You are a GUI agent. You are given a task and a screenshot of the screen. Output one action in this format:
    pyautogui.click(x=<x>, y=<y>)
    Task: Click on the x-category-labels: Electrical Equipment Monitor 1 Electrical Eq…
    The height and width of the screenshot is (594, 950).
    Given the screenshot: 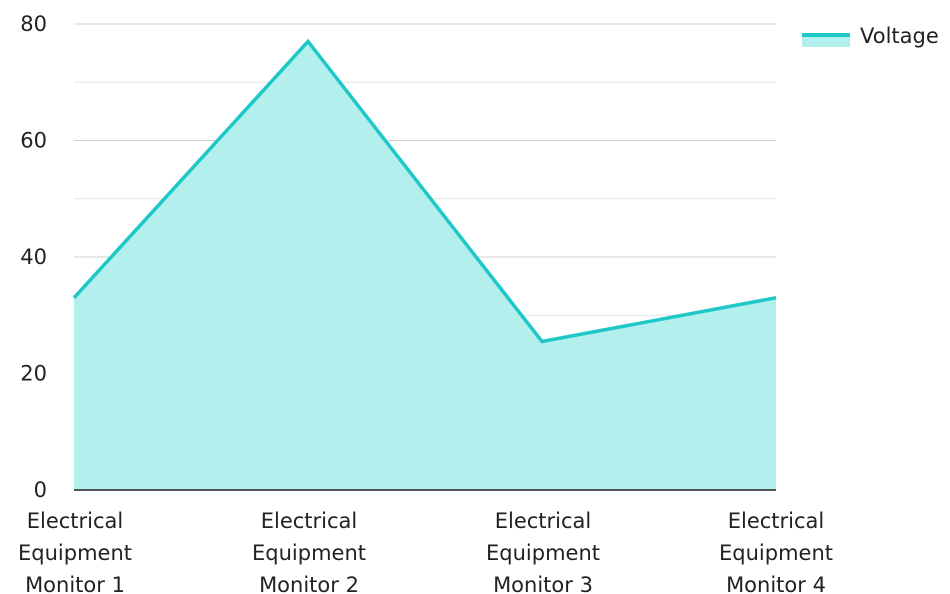 What is the action you would take?
    pyautogui.click(x=425, y=551)
    